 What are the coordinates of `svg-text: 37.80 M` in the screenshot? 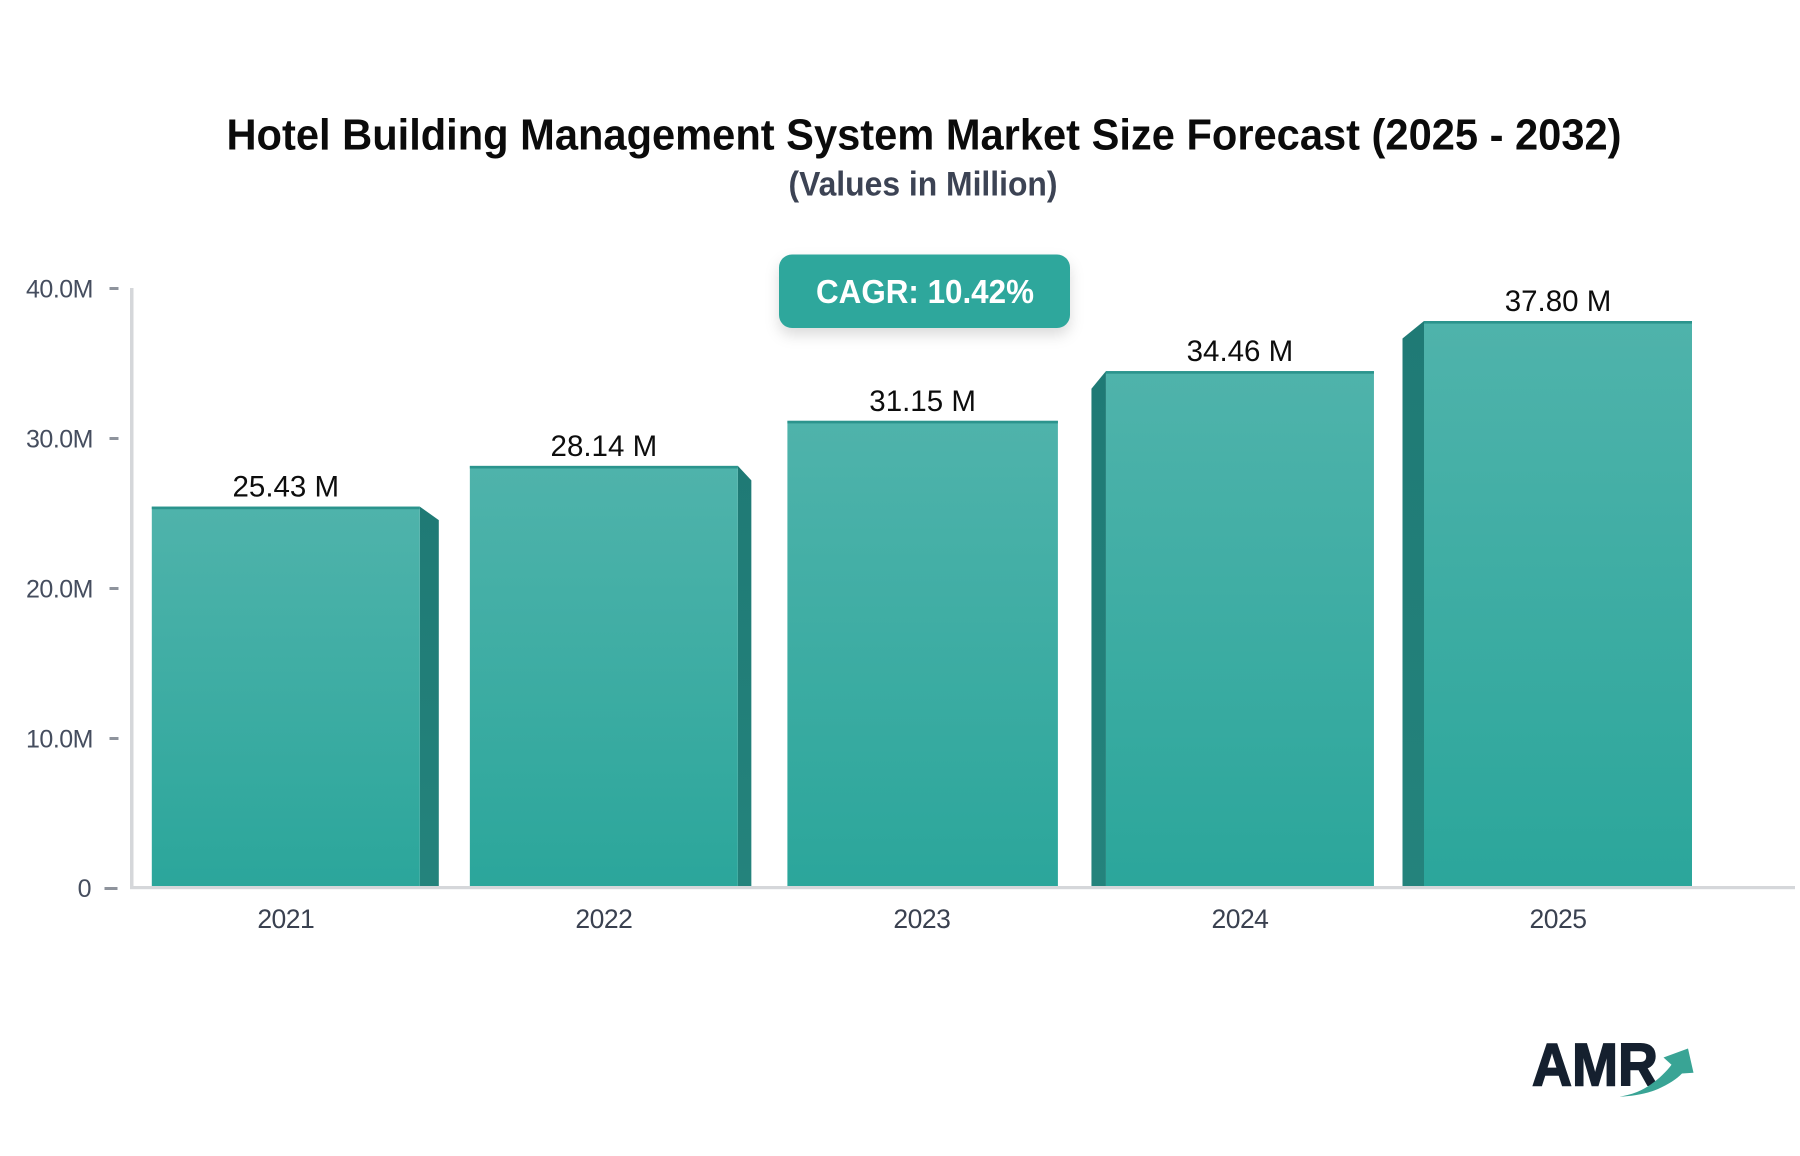 It's located at (1558, 301).